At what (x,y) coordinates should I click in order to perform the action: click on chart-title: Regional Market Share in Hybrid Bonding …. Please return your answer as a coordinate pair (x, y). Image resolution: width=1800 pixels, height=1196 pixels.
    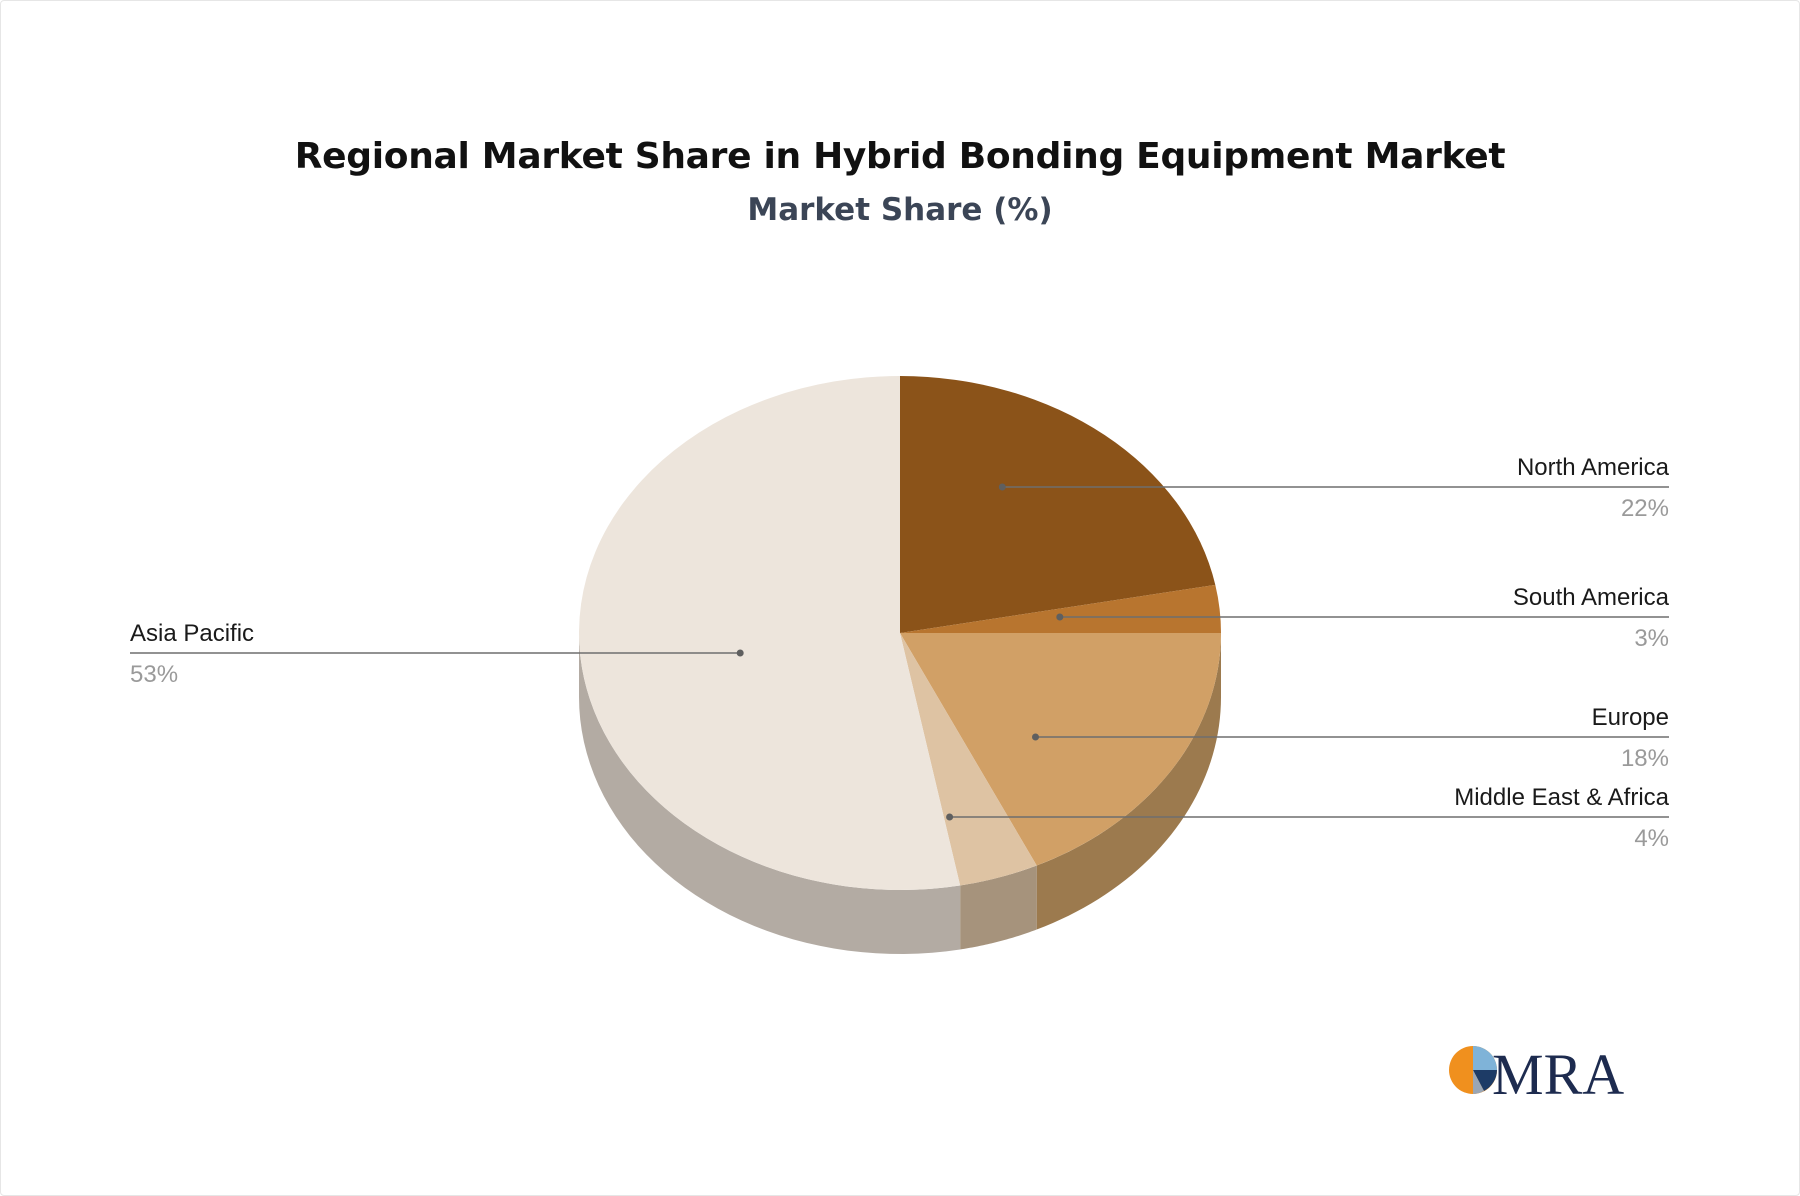
    Looking at the image, I should click on (900, 156).